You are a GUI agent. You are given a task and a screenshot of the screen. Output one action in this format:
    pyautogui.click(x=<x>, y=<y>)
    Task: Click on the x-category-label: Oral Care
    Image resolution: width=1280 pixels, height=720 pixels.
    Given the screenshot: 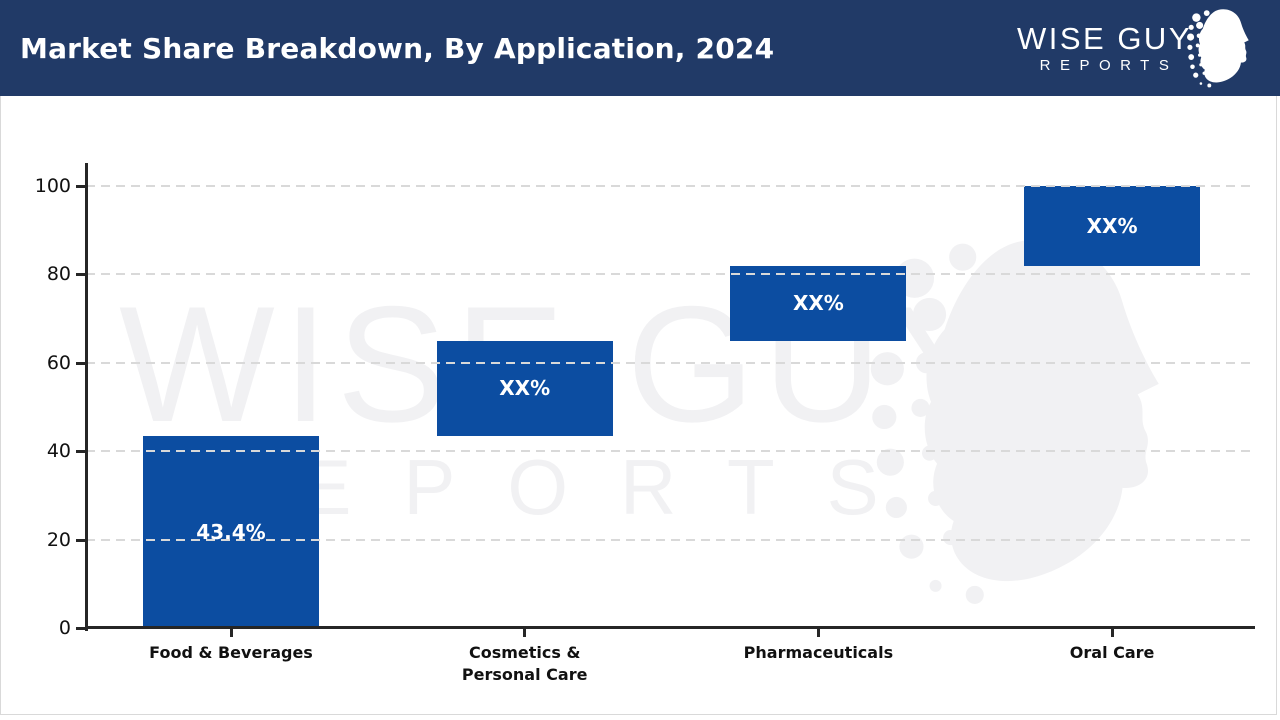 What is the action you would take?
    pyautogui.click(x=1112, y=652)
    